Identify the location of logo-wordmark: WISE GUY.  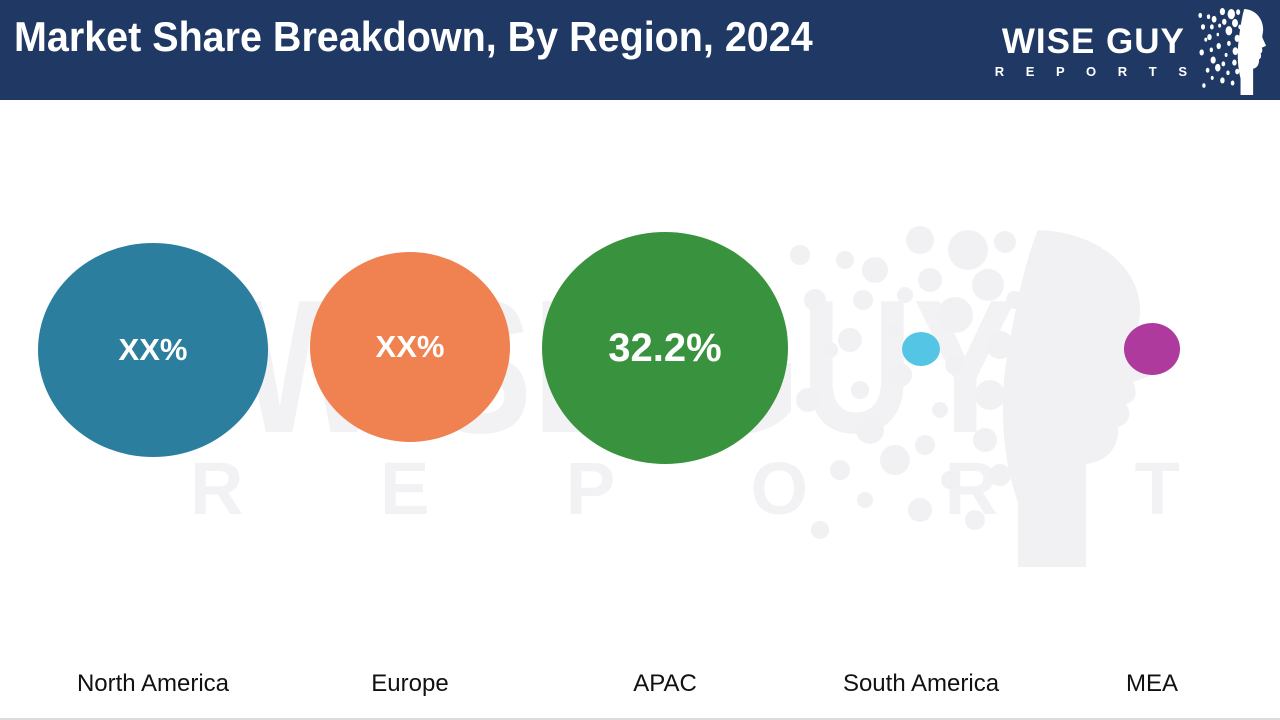
(1093, 41).